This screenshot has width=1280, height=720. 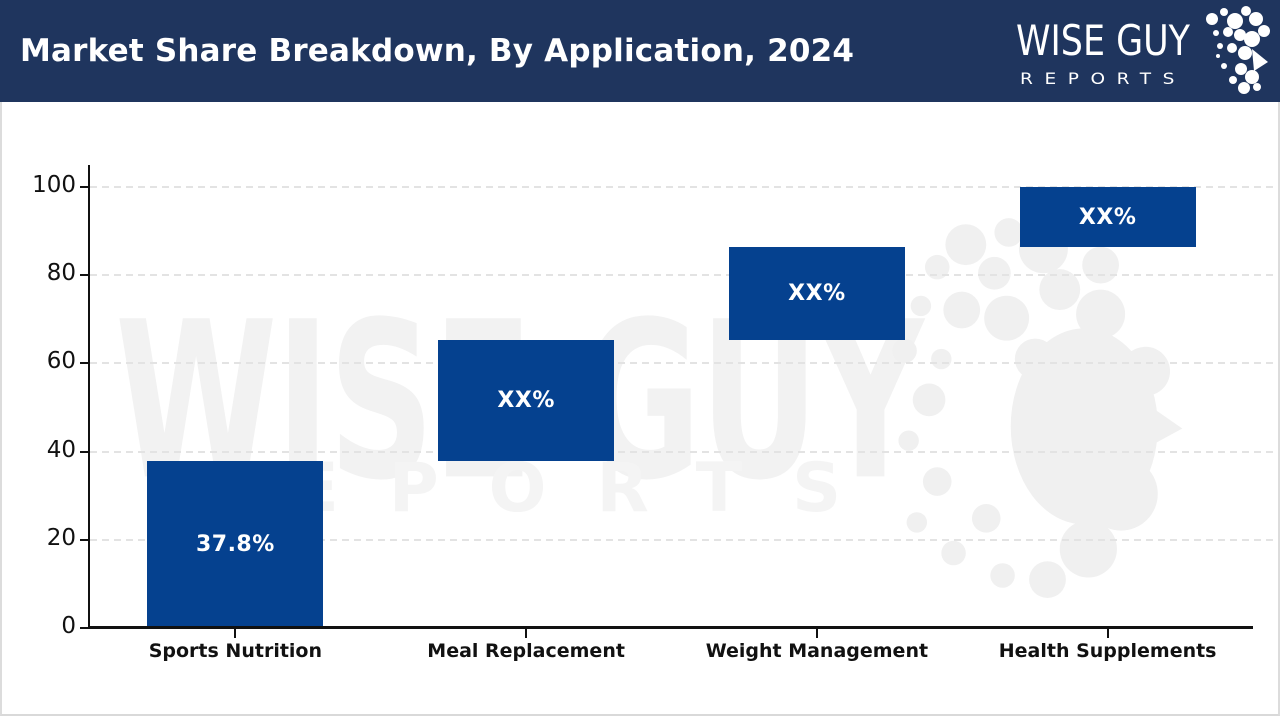 I want to click on logo-line2: REPORTS, so click(x=1103, y=78).